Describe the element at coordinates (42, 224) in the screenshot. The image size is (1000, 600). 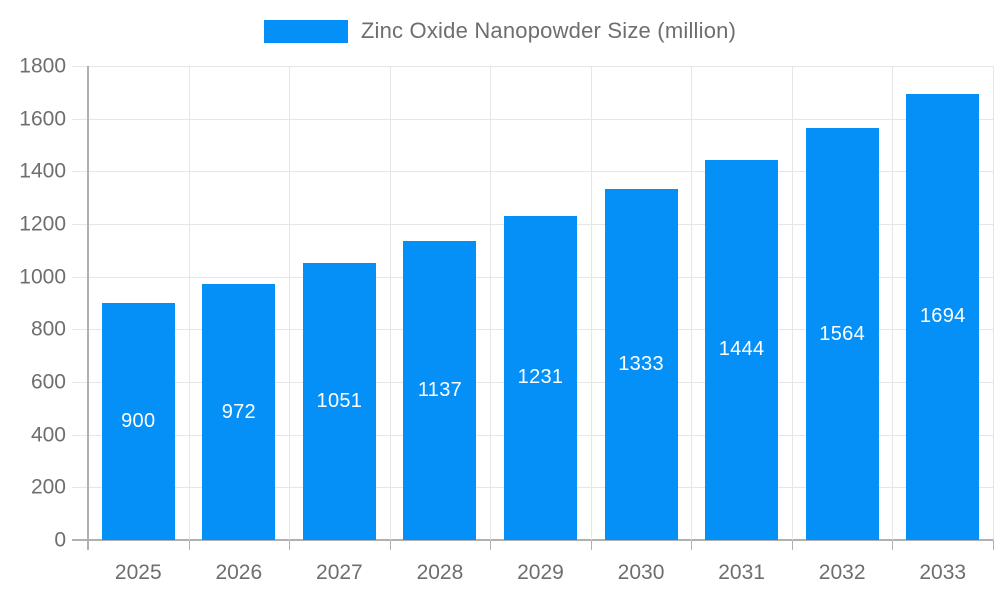
I see `y-tick-label: 1200` at that location.